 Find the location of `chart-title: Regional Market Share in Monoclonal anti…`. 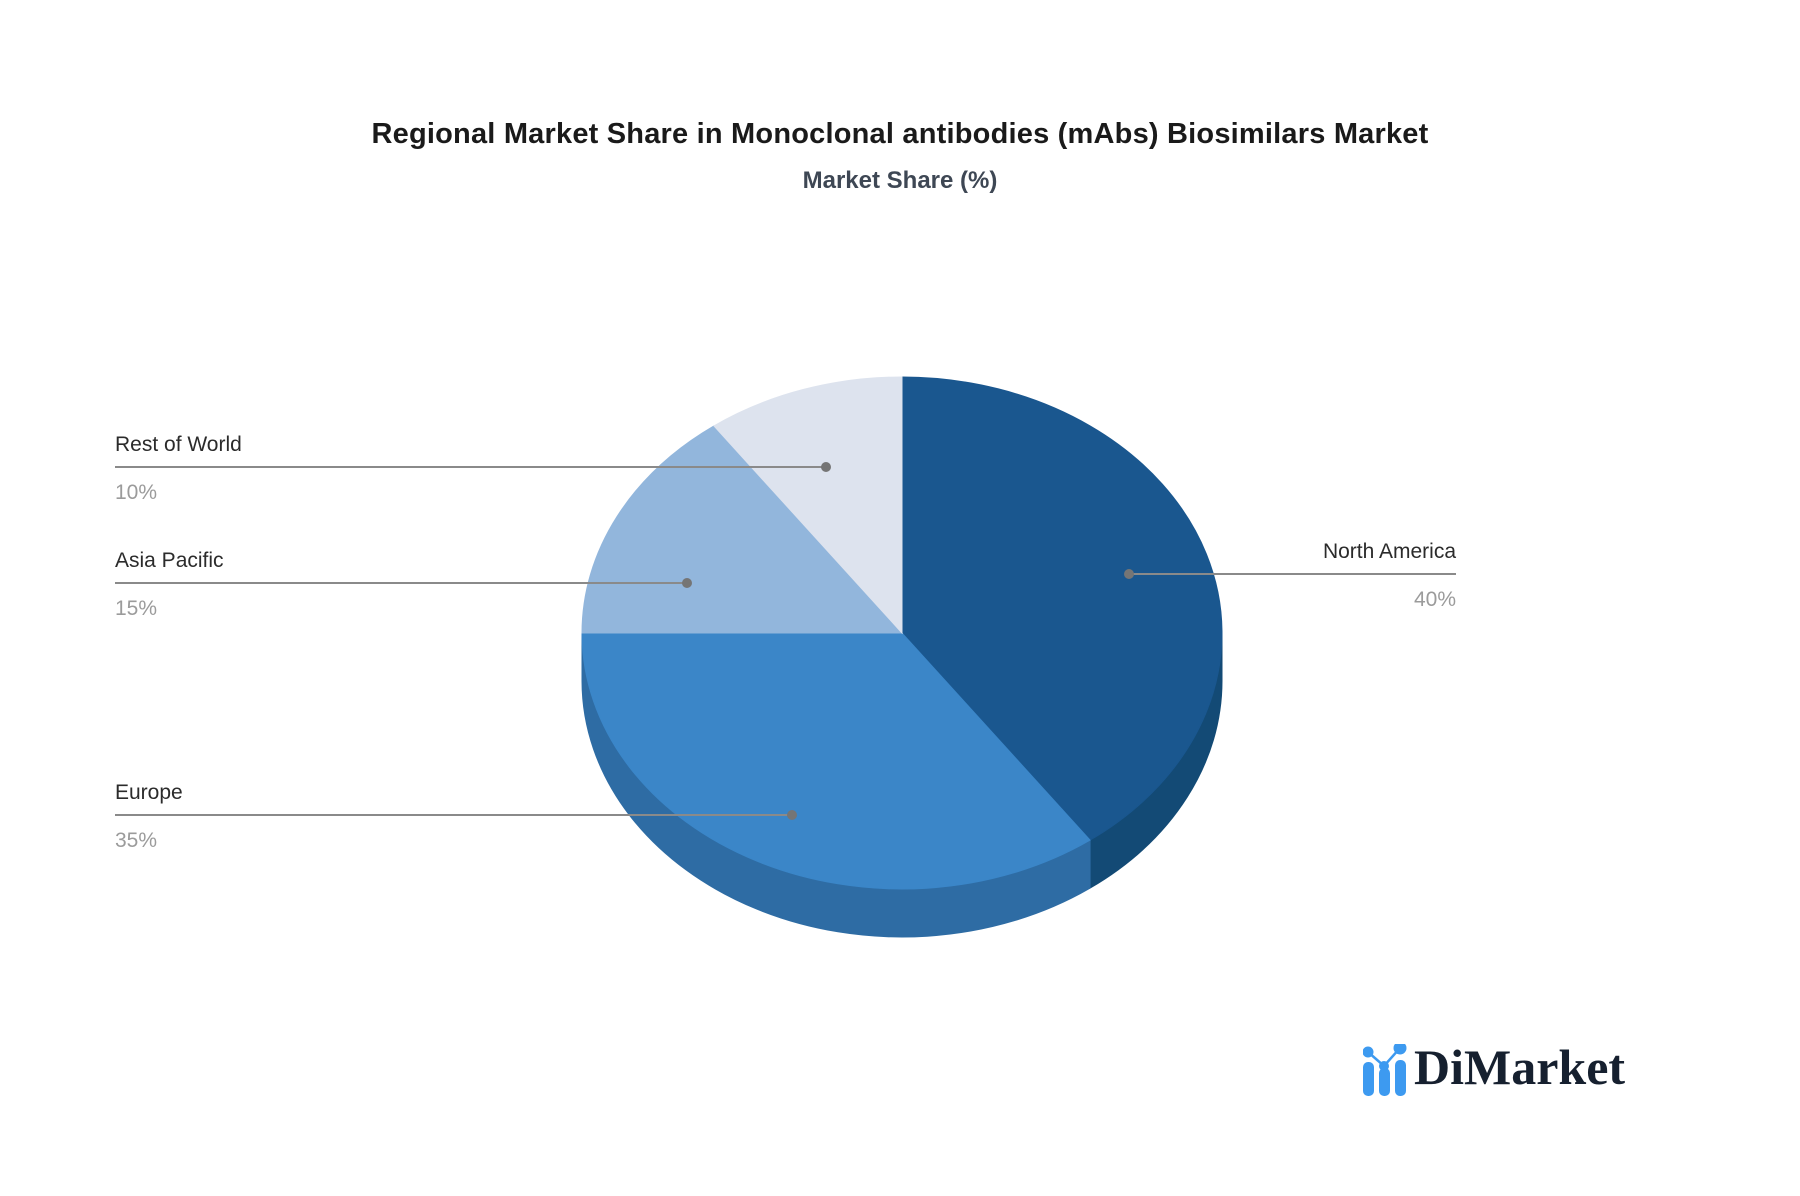

chart-title: Regional Market Share in Monoclonal anti… is located at coordinates (900, 134).